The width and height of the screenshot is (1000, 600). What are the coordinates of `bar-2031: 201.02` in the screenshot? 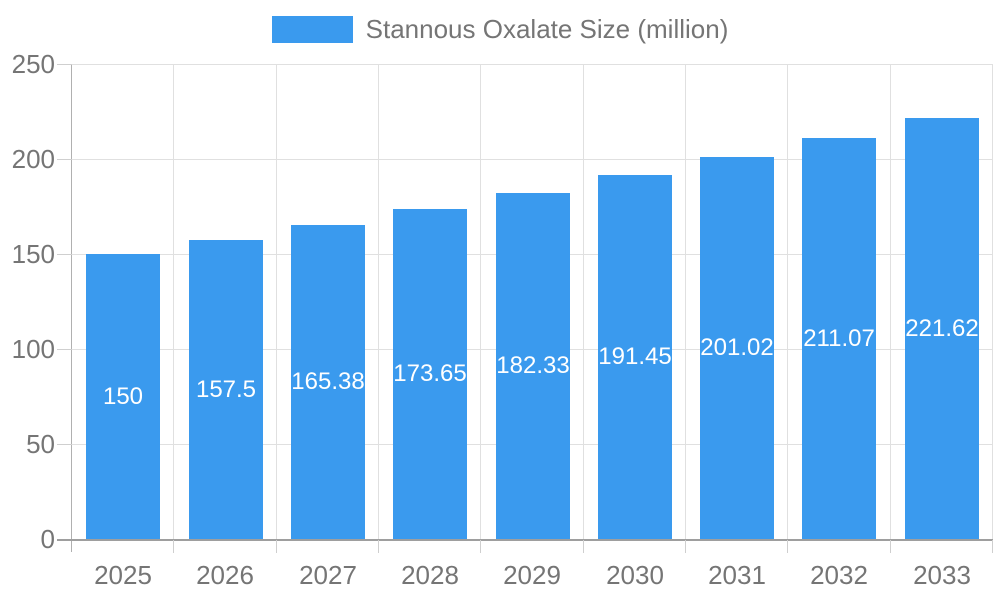 It's located at (737, 348).